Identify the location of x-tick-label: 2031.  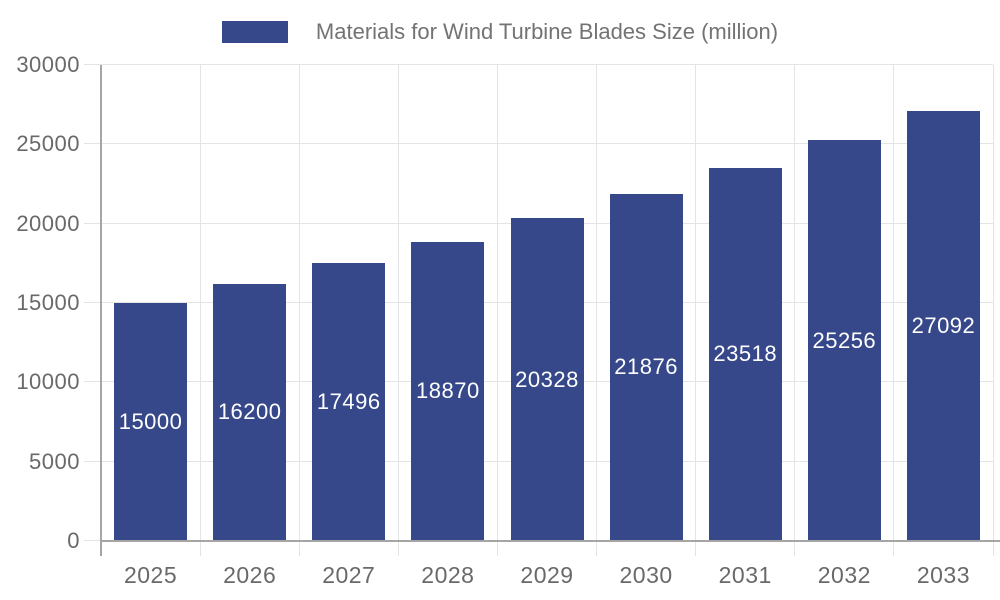
(745, 575).